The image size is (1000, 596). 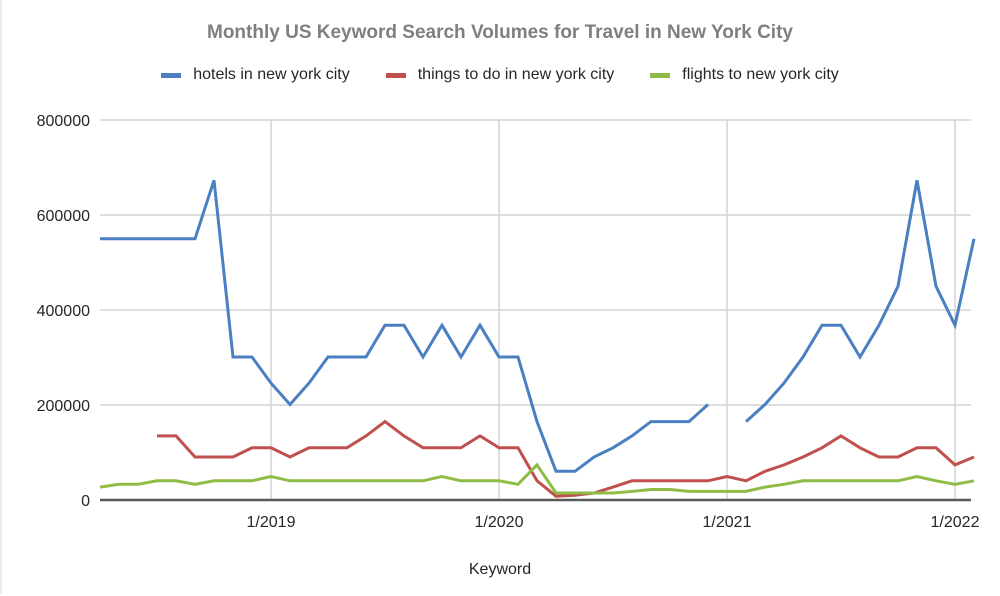 What do you see at coordinates (63, 216) in the screenshot?
I see `y-tick-label: 600000` at bounding box center [63, 216].